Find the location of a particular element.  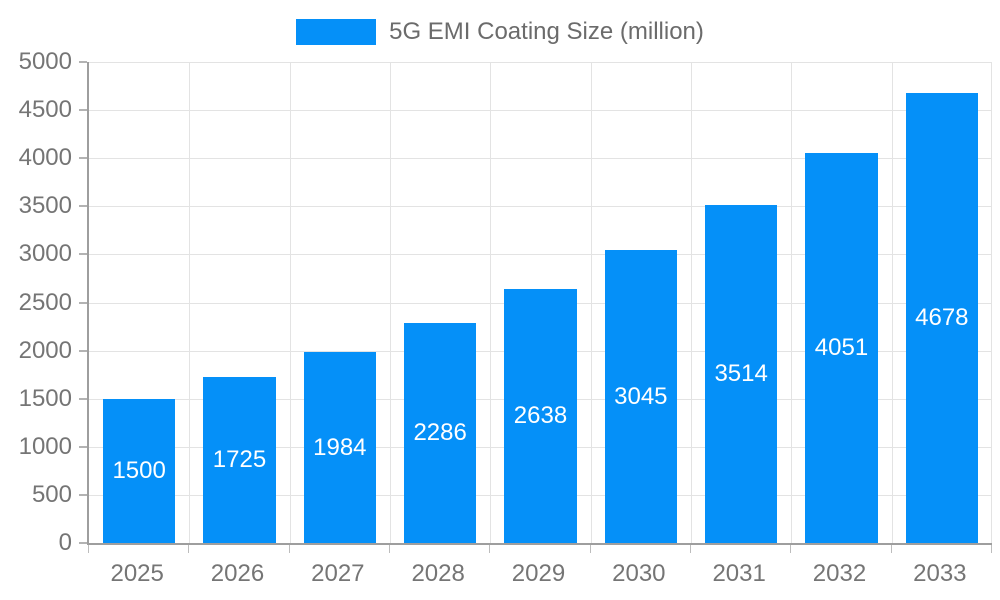

x-axis-category-label: 2033 is located at coordinates (940, 573).